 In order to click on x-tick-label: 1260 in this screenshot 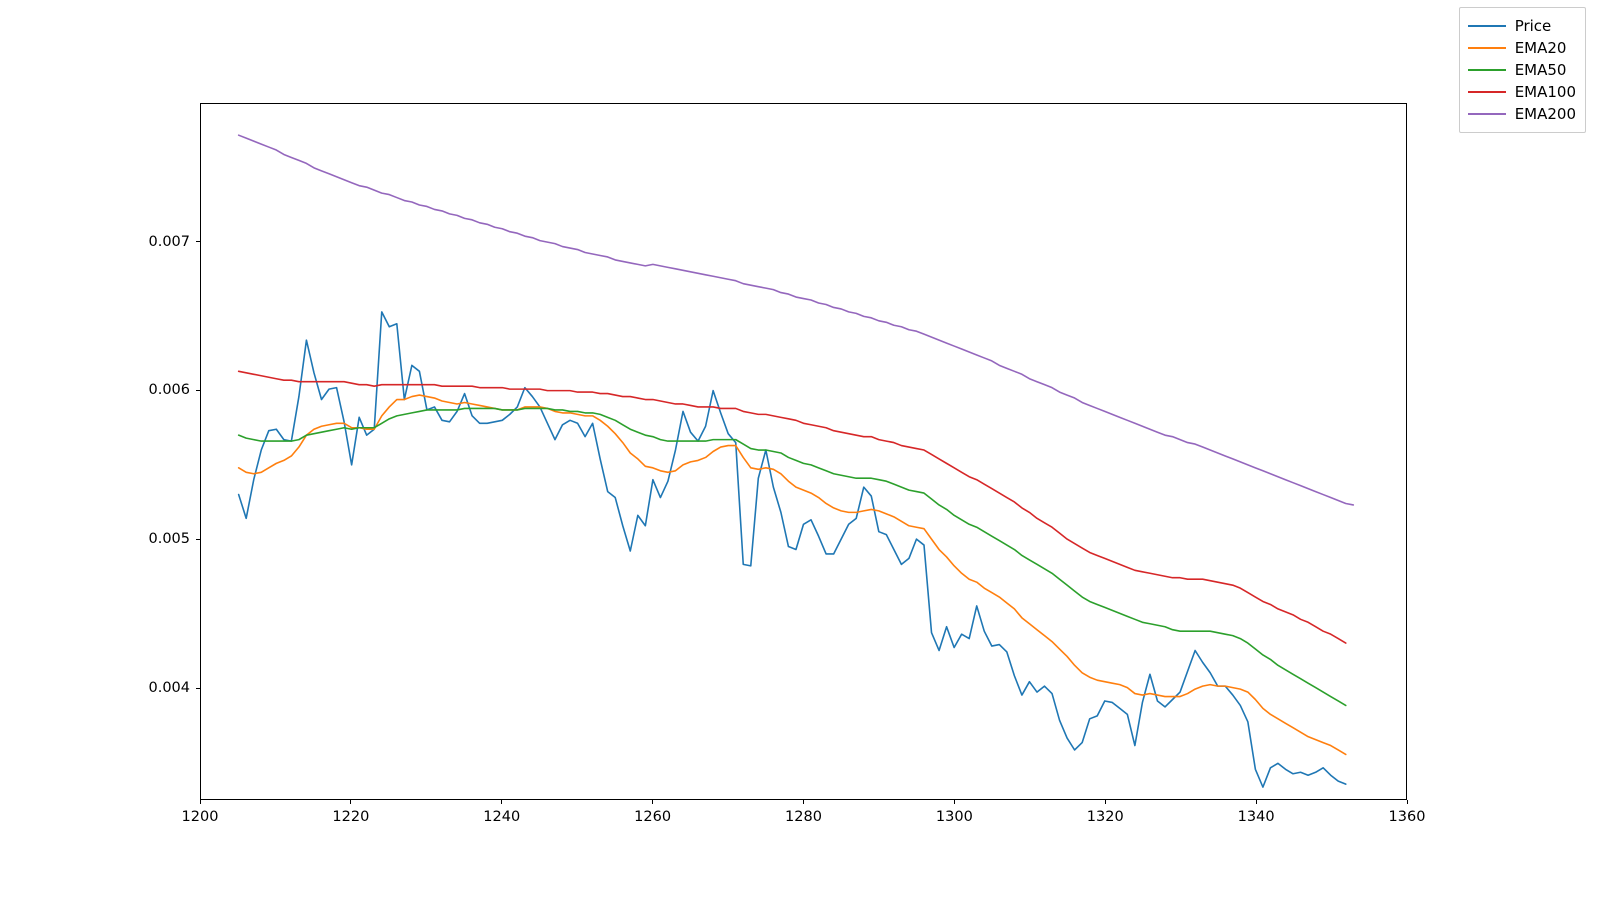, I will do `click(653, 817)`.